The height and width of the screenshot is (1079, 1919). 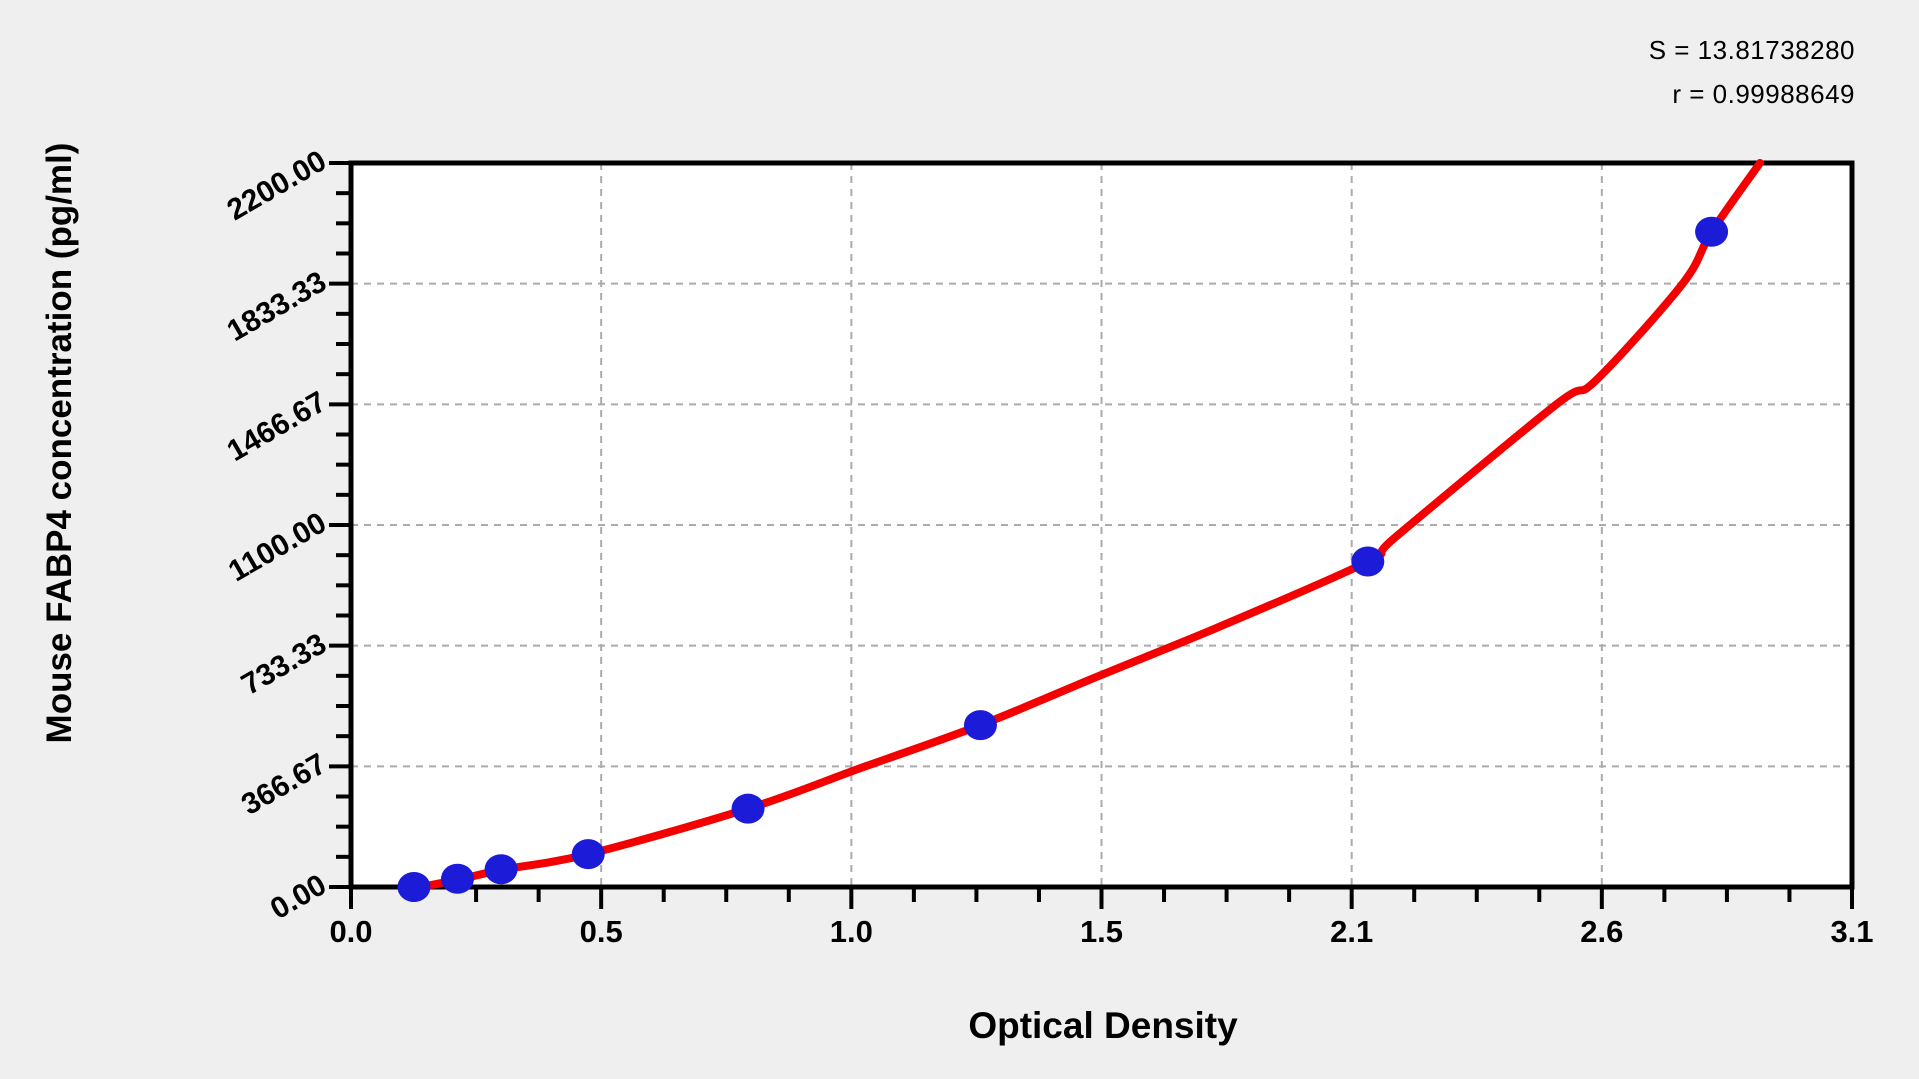 What do you see at coordinates (1103, 1025) in the screenshot?
I see `x-axis-title: Optical Density` at bounding box center [1103, 1025].